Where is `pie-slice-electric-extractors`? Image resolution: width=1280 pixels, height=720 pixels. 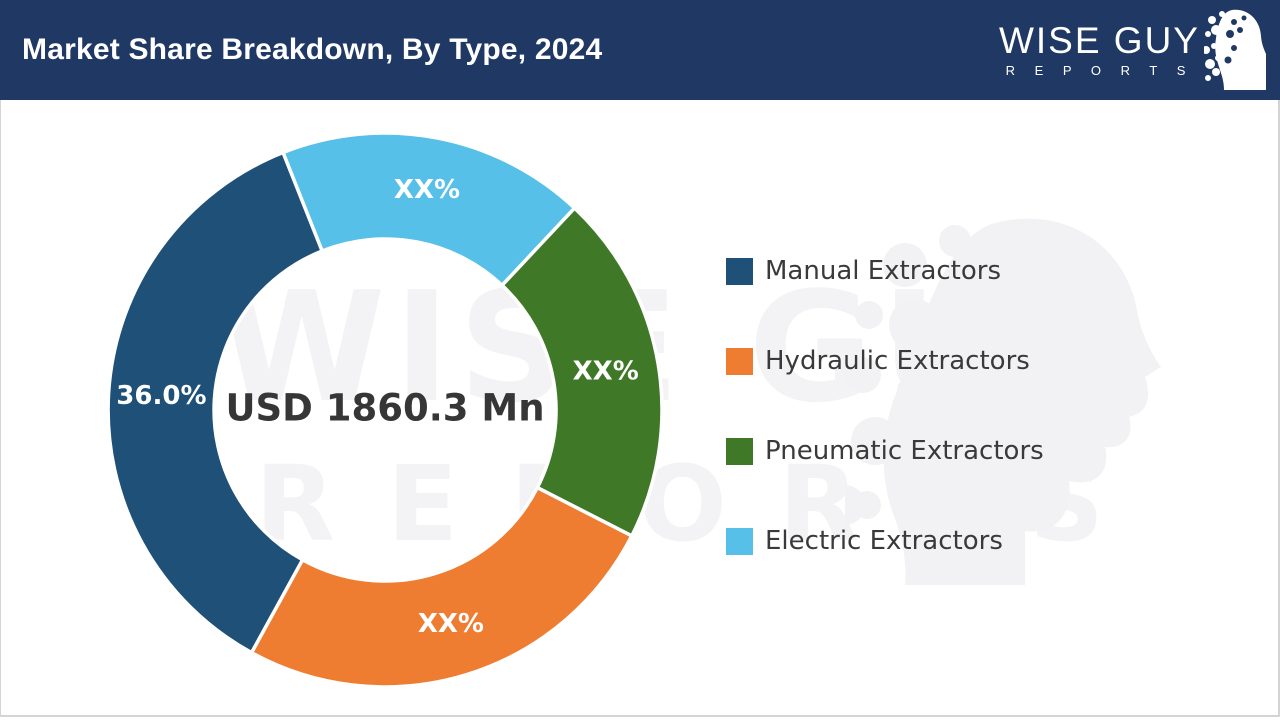 pie-slice-electric-extractors is located at coordinates (429, 209).